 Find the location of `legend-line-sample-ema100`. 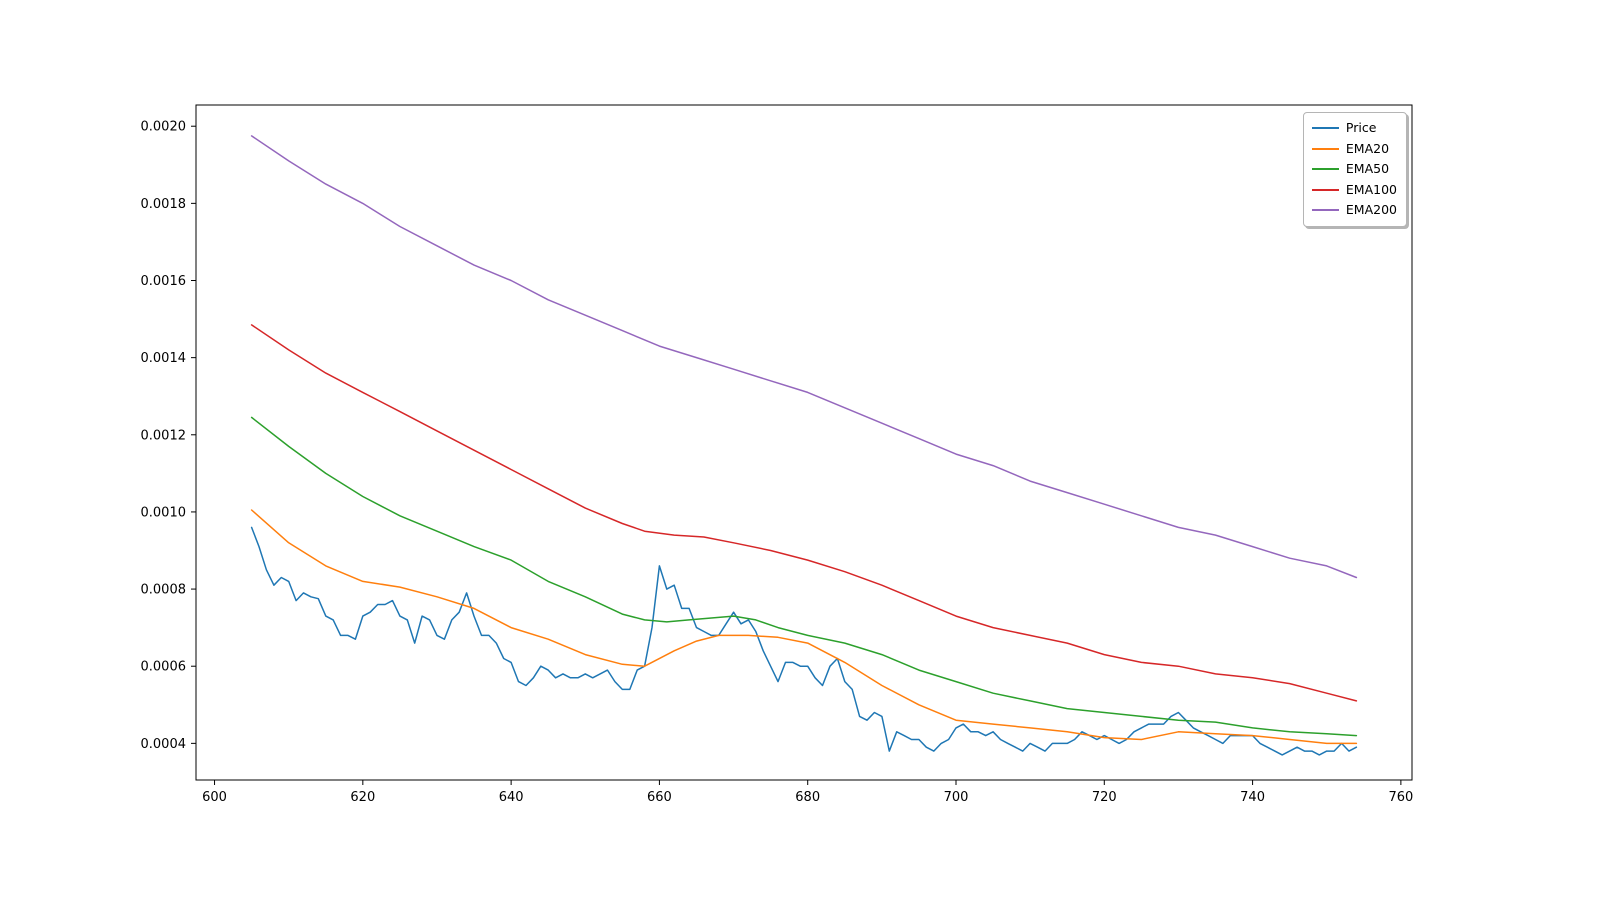

legend-line-sample-ema100 is located at coordinates (1325, 189).